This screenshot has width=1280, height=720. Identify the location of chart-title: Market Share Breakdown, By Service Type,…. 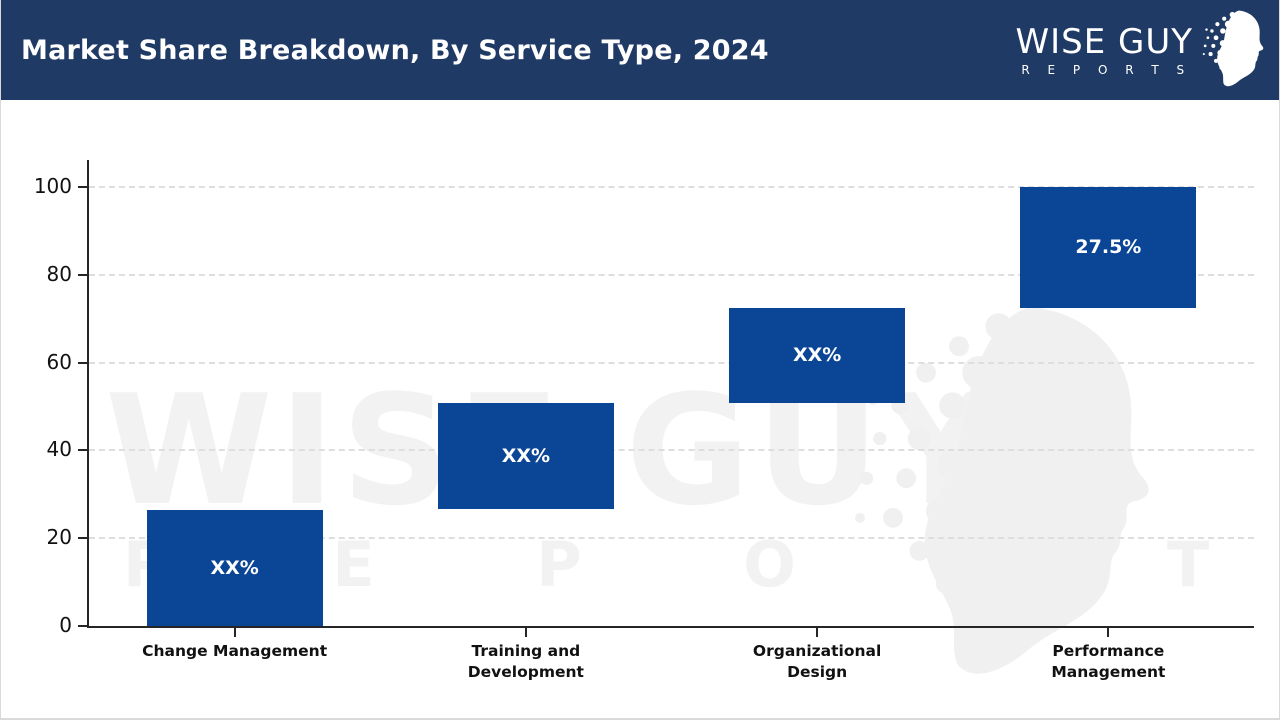
(395, 50).